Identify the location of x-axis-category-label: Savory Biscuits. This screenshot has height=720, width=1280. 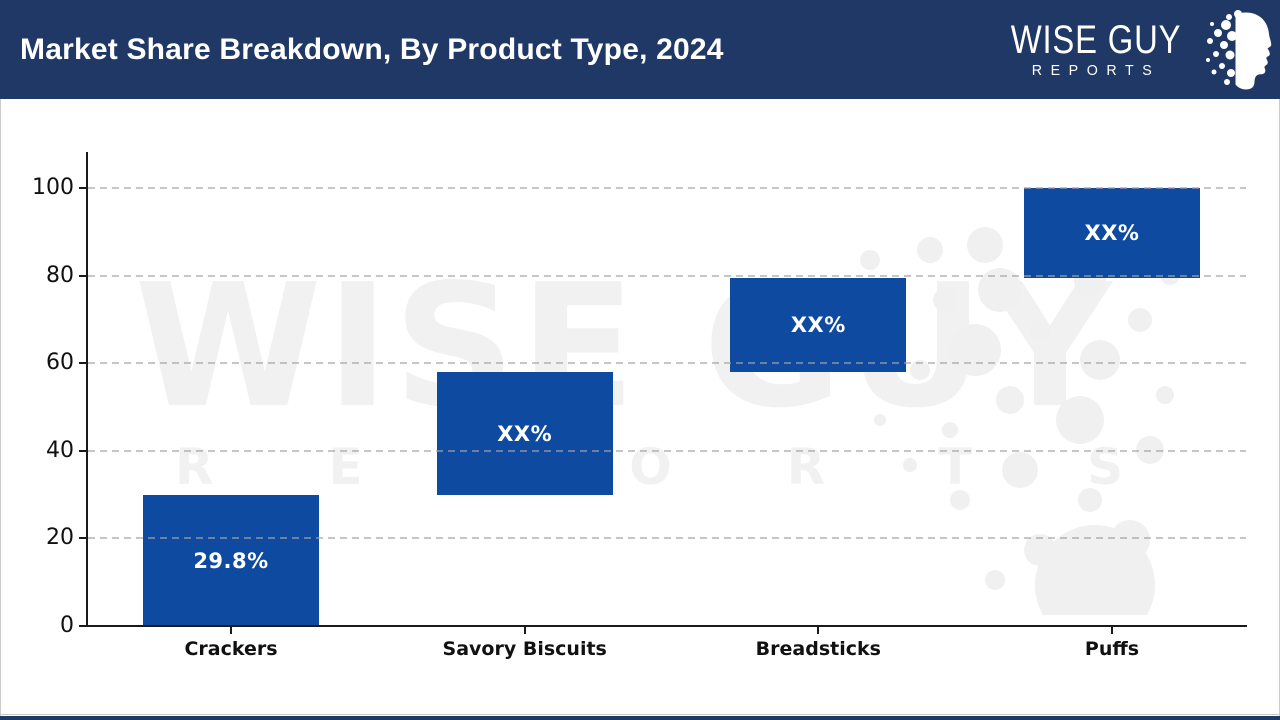
(524, 649).